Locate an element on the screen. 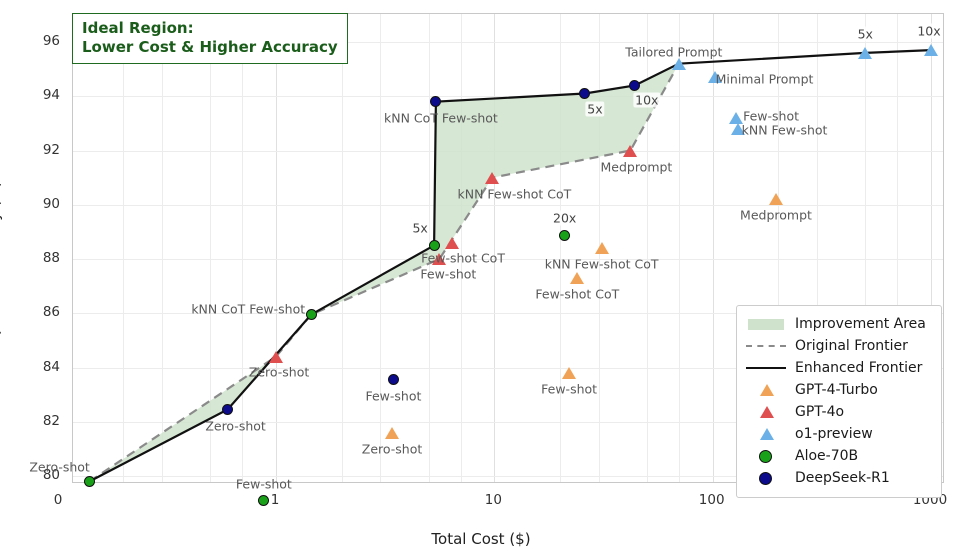 The image size is (962, 554). legend-label: Enhanced Frontier is located at coordinates (859, 368).